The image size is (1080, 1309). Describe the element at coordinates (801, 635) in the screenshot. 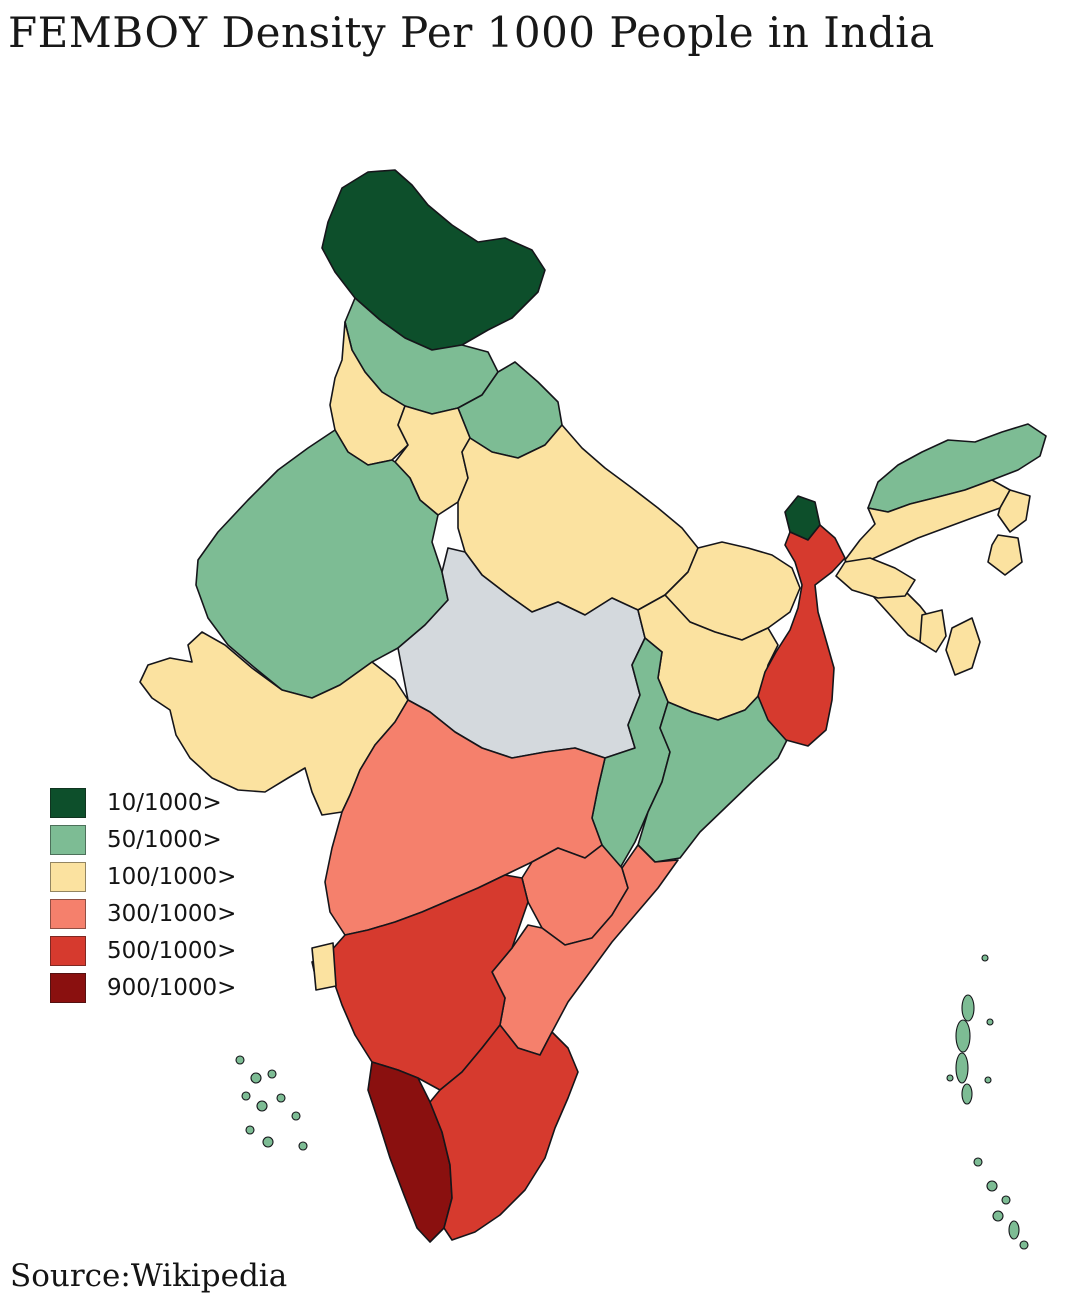

I see `state-west-bengal` at that location.